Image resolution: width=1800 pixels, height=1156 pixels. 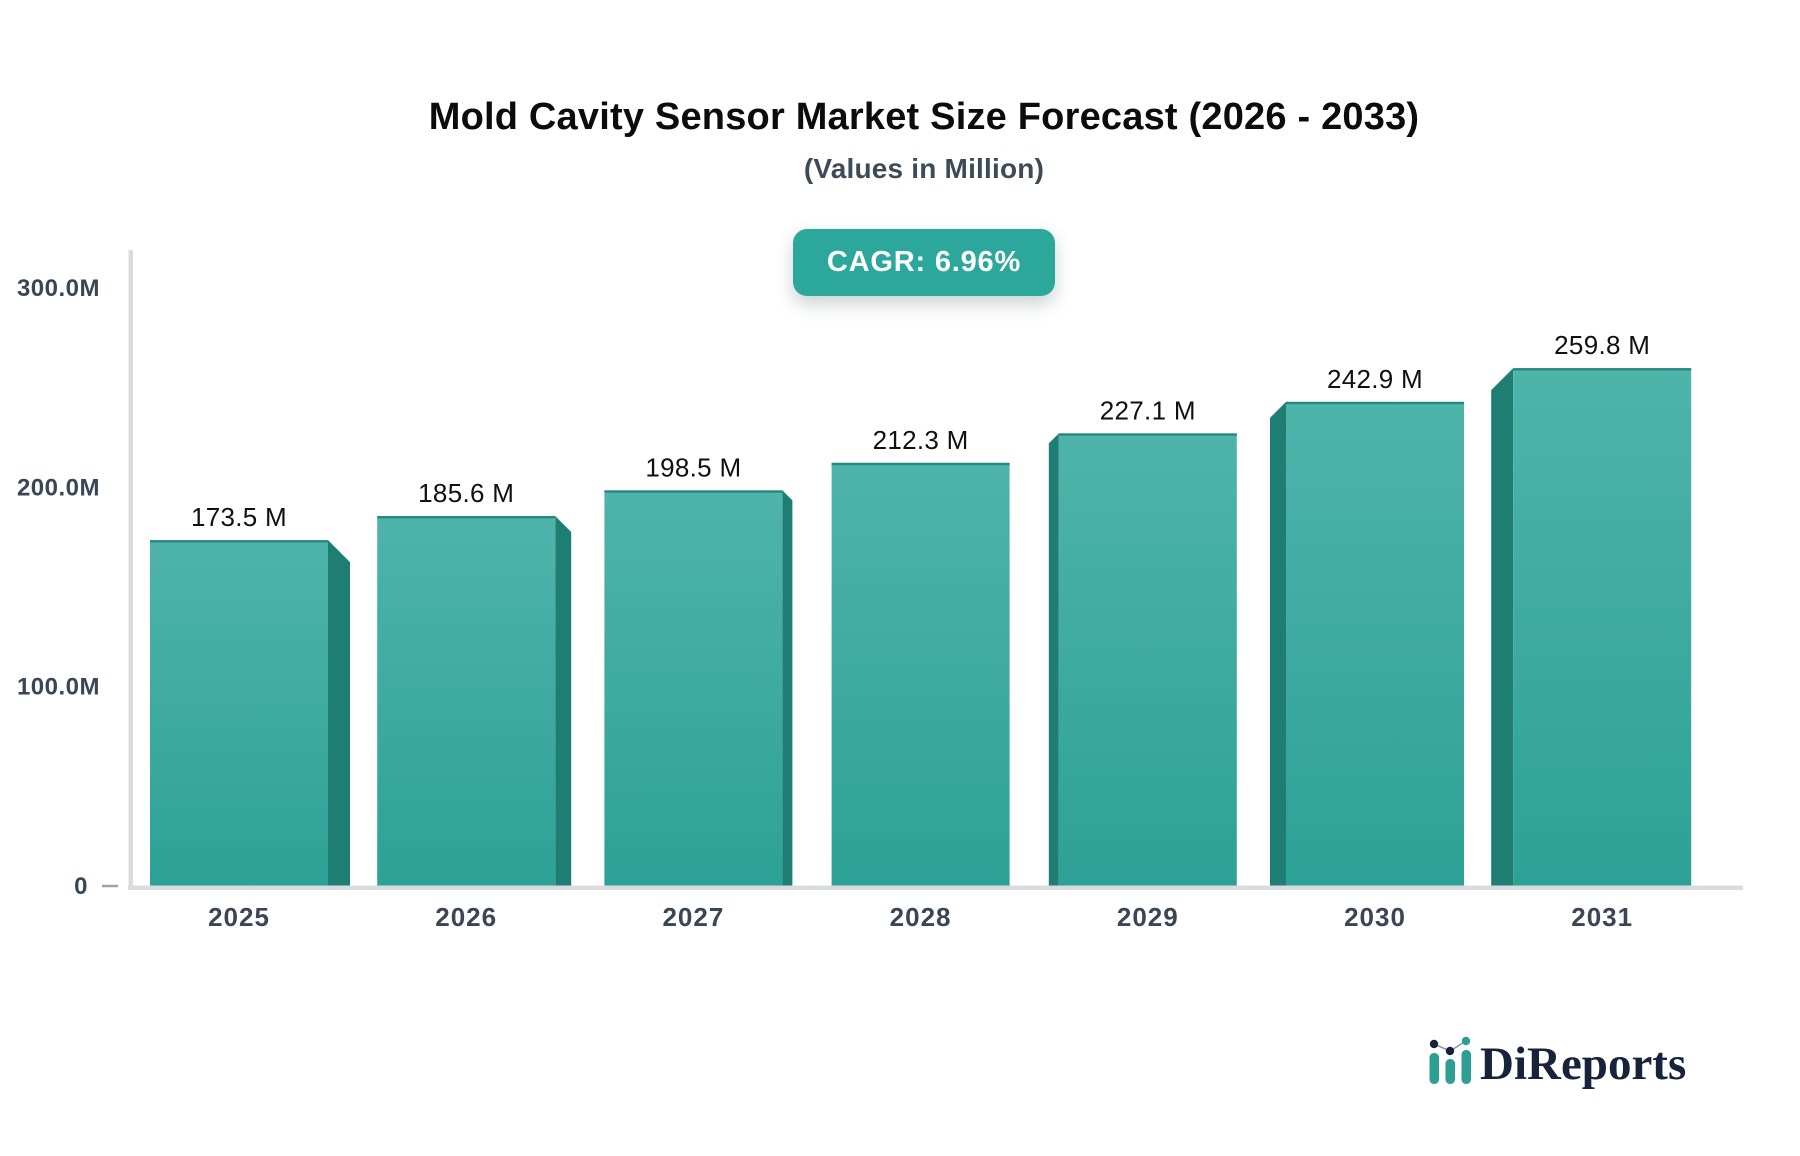 I want to click on x-tick-label: 2027, so click(x=693, y=917).